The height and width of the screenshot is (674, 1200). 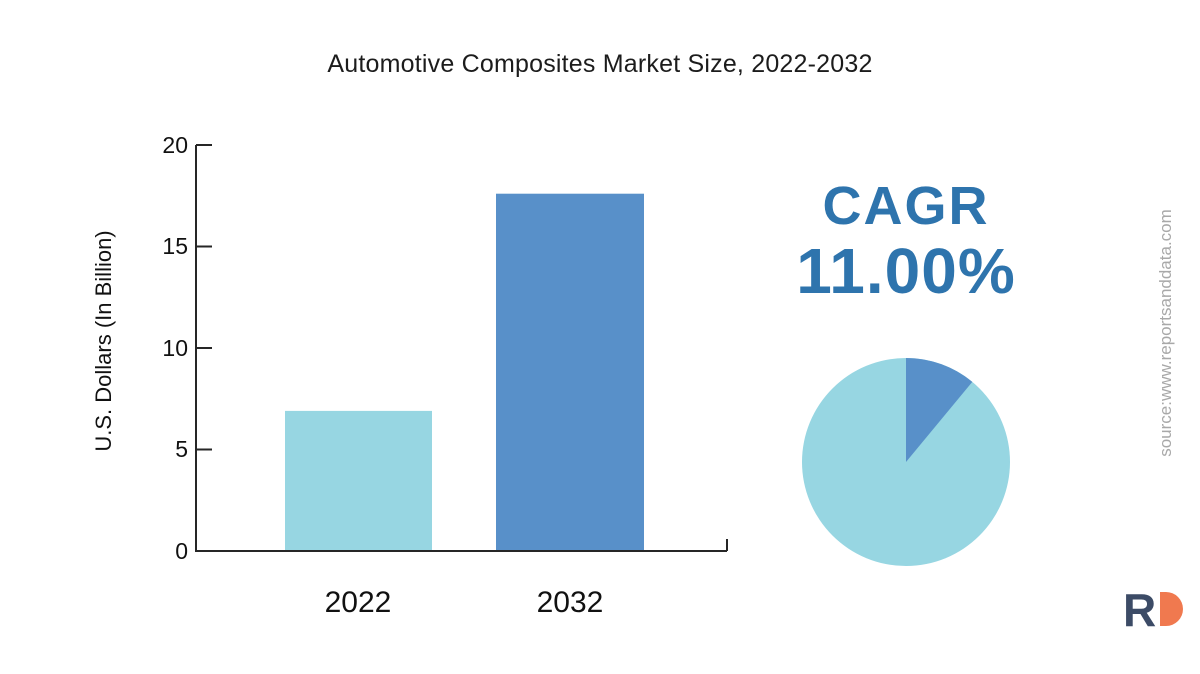 I want to click on cagr-label: CAGR, so click(x=906, y=206).